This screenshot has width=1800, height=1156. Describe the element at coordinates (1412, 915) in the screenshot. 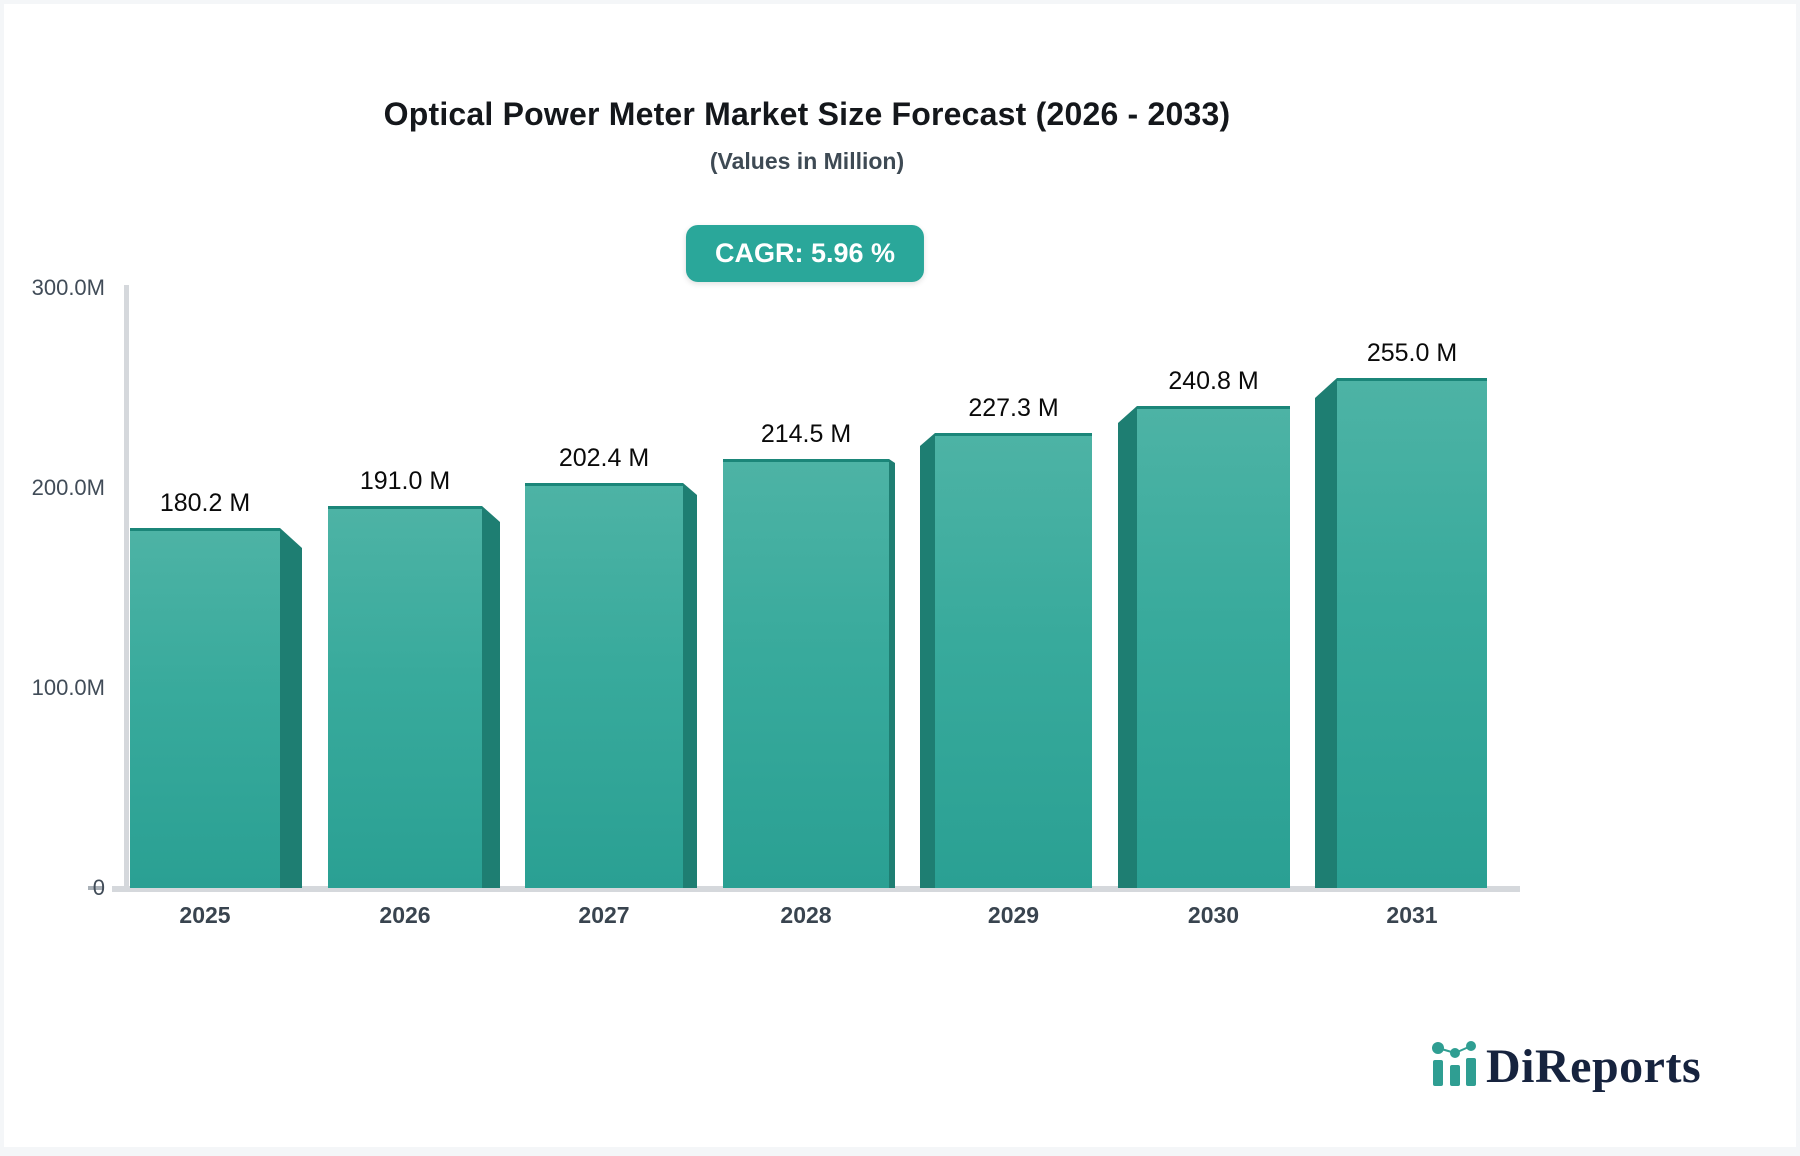

I see `x-tick-label-2031: 2031` at that location.